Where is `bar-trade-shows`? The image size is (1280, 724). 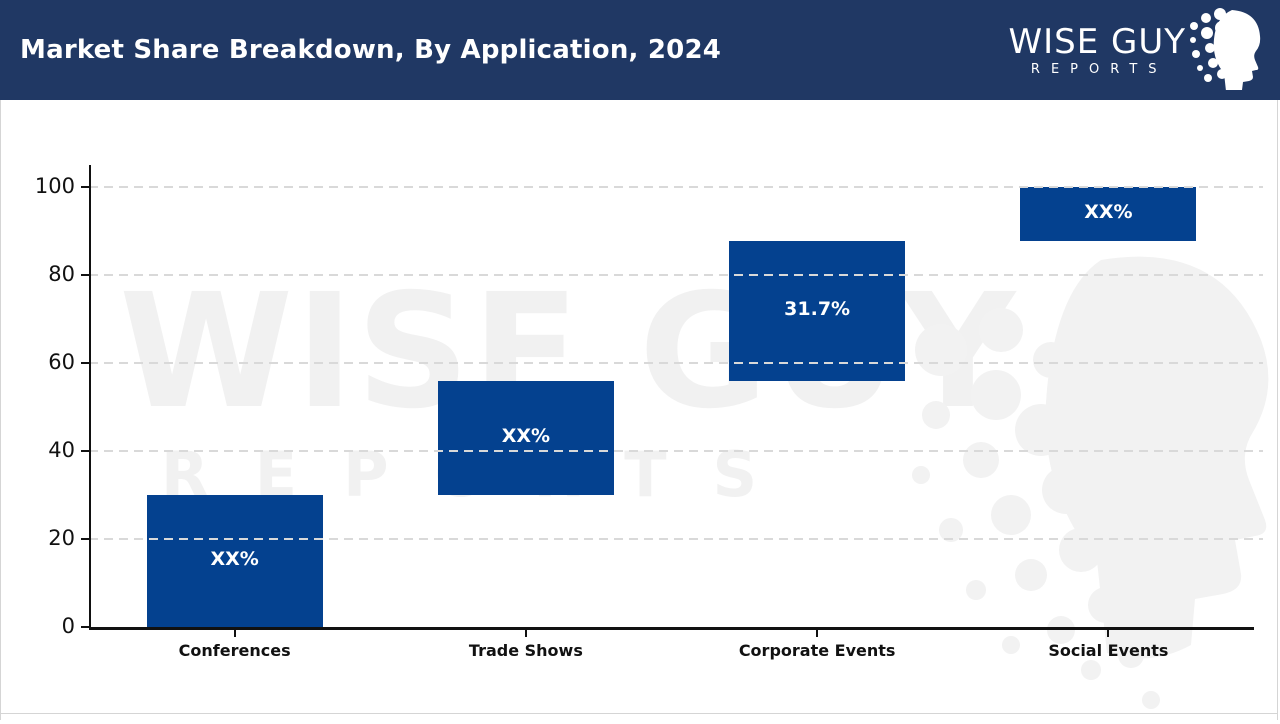
bar-trade-shows is located at coordinates (525, 437).